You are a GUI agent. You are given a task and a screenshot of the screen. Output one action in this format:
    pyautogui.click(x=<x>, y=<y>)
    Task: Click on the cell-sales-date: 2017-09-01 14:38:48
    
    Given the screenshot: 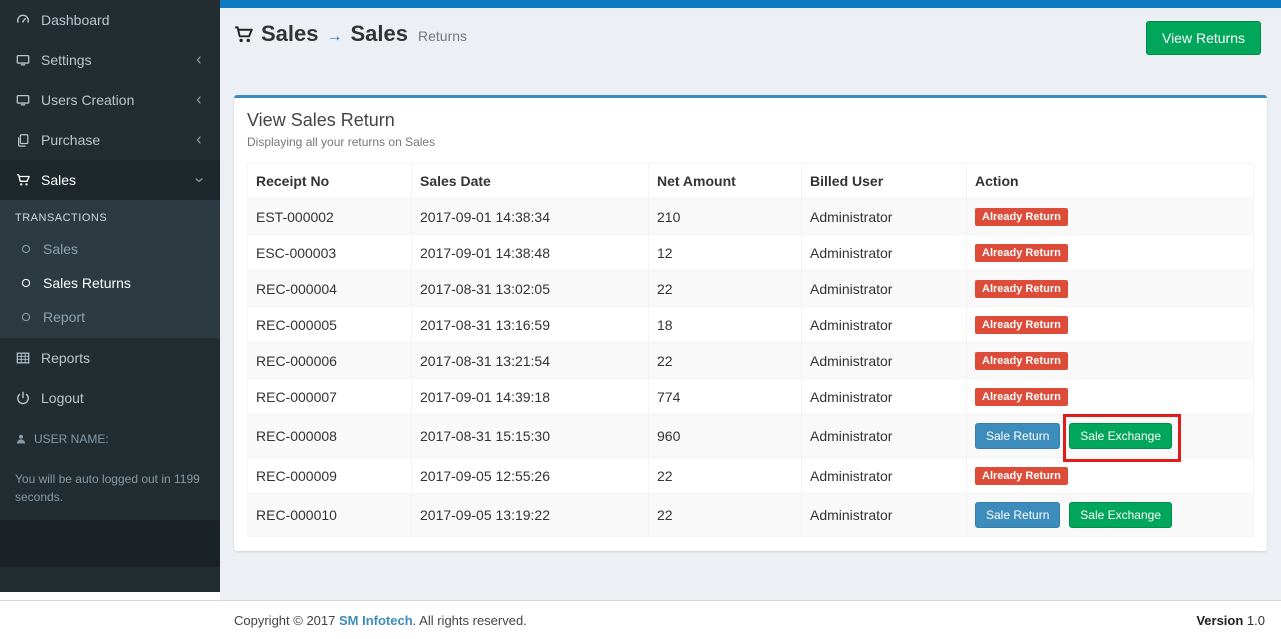 What is the action you would take?
    pyautogui.click(x=530, y=252)
    